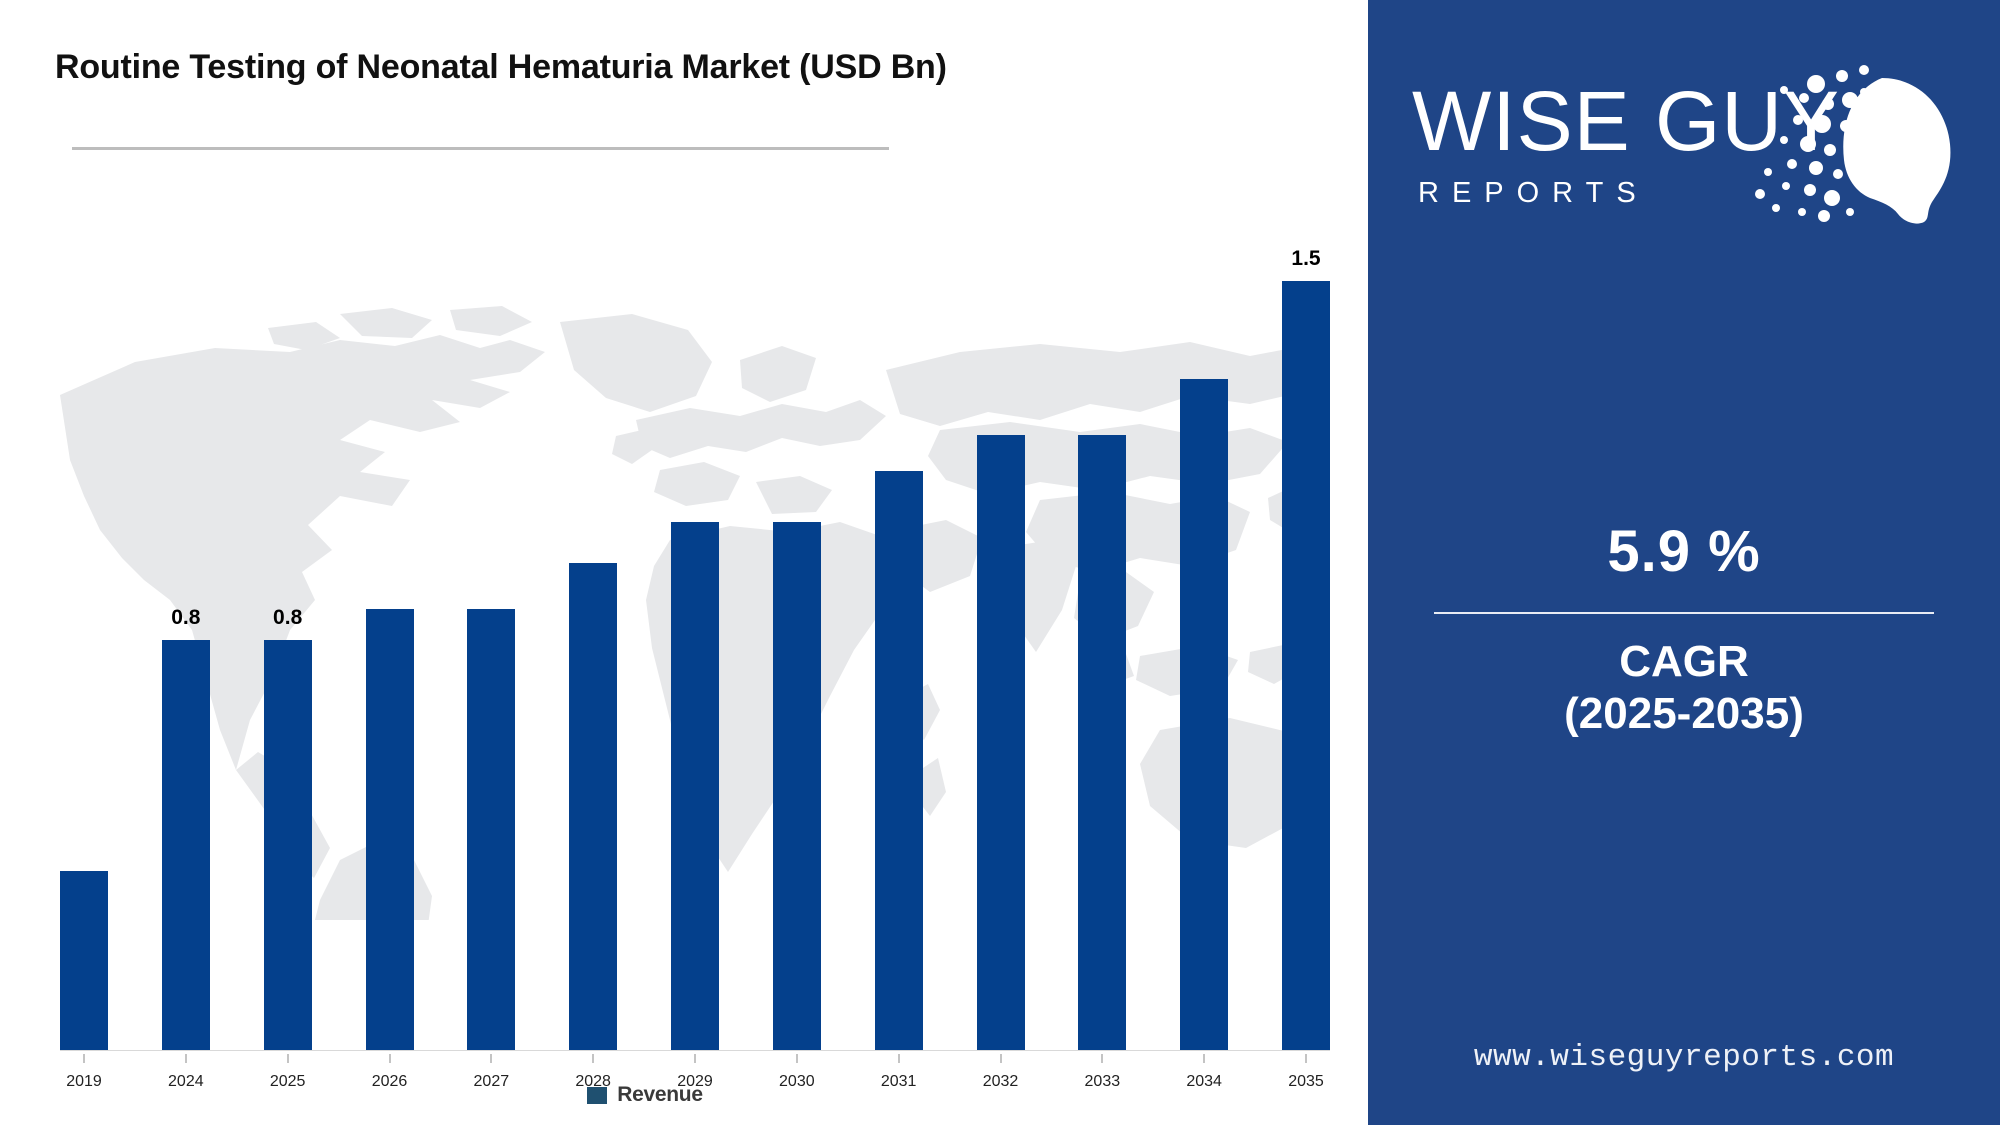 The width and height of the screenshot is (2000, 1125). What do you see at coordinates (1000, 1081) in the screenshot?
I see `x-axis-label: 2032` at bounding box center [1000, 1081].